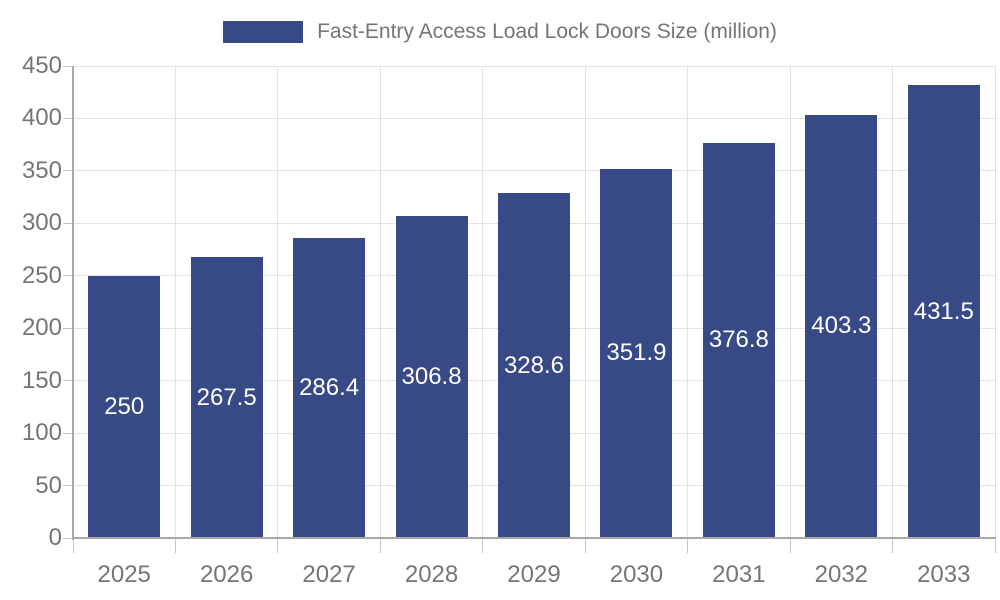  Describe the element at coordinates (739, 574) in the screenshot. I see `x-tick-label: 2031` at that location.